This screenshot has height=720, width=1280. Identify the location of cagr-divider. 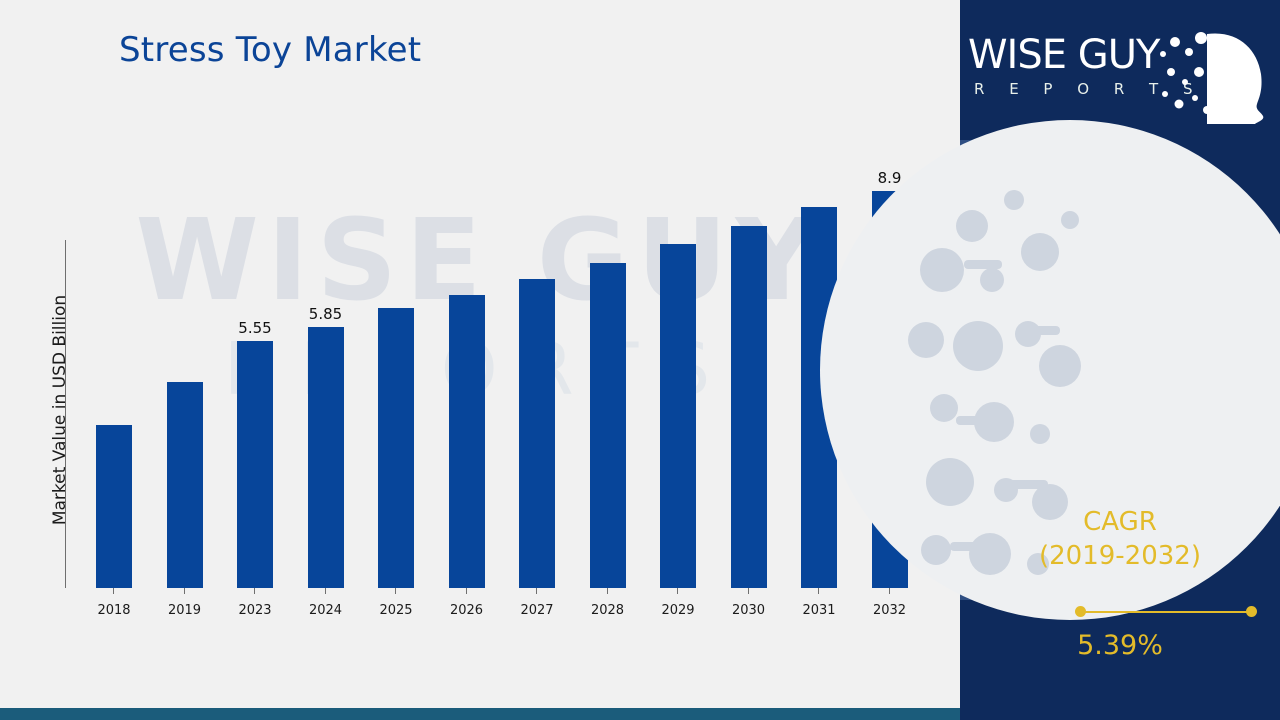
(1166, 612).